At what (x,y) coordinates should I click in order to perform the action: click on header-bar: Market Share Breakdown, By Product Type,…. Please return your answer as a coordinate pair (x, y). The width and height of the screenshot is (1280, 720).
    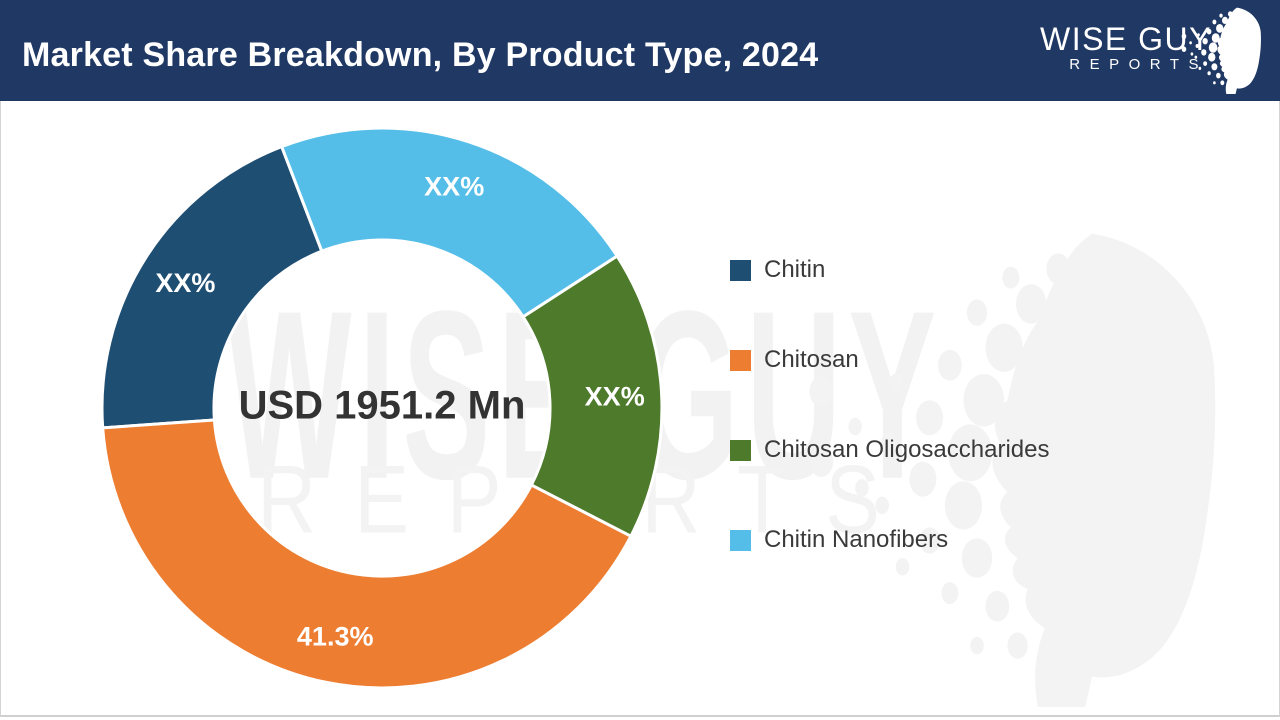
    Looking at the image, I should click on (640, 50).